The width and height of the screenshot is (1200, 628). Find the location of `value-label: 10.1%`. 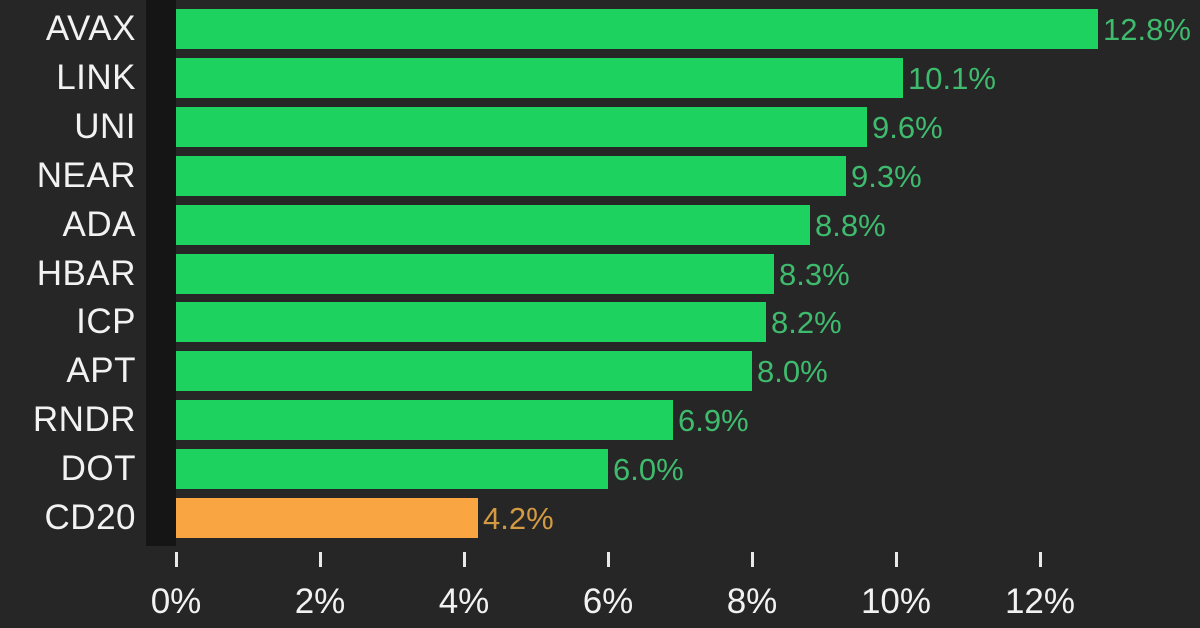

value-label: 10.1% is located at coordinates (952, 78).